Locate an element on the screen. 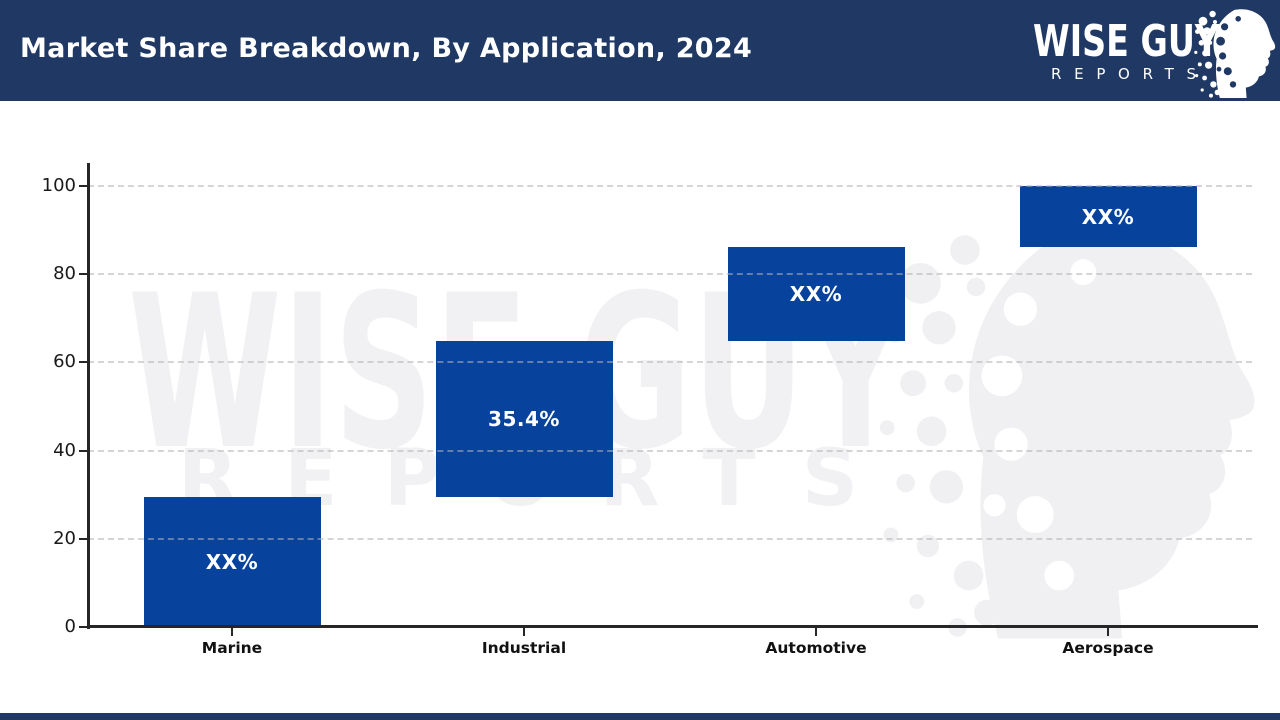 This screenshot has width=1280, height=720. bar-aerospace is located at coordinates (1108, 217).